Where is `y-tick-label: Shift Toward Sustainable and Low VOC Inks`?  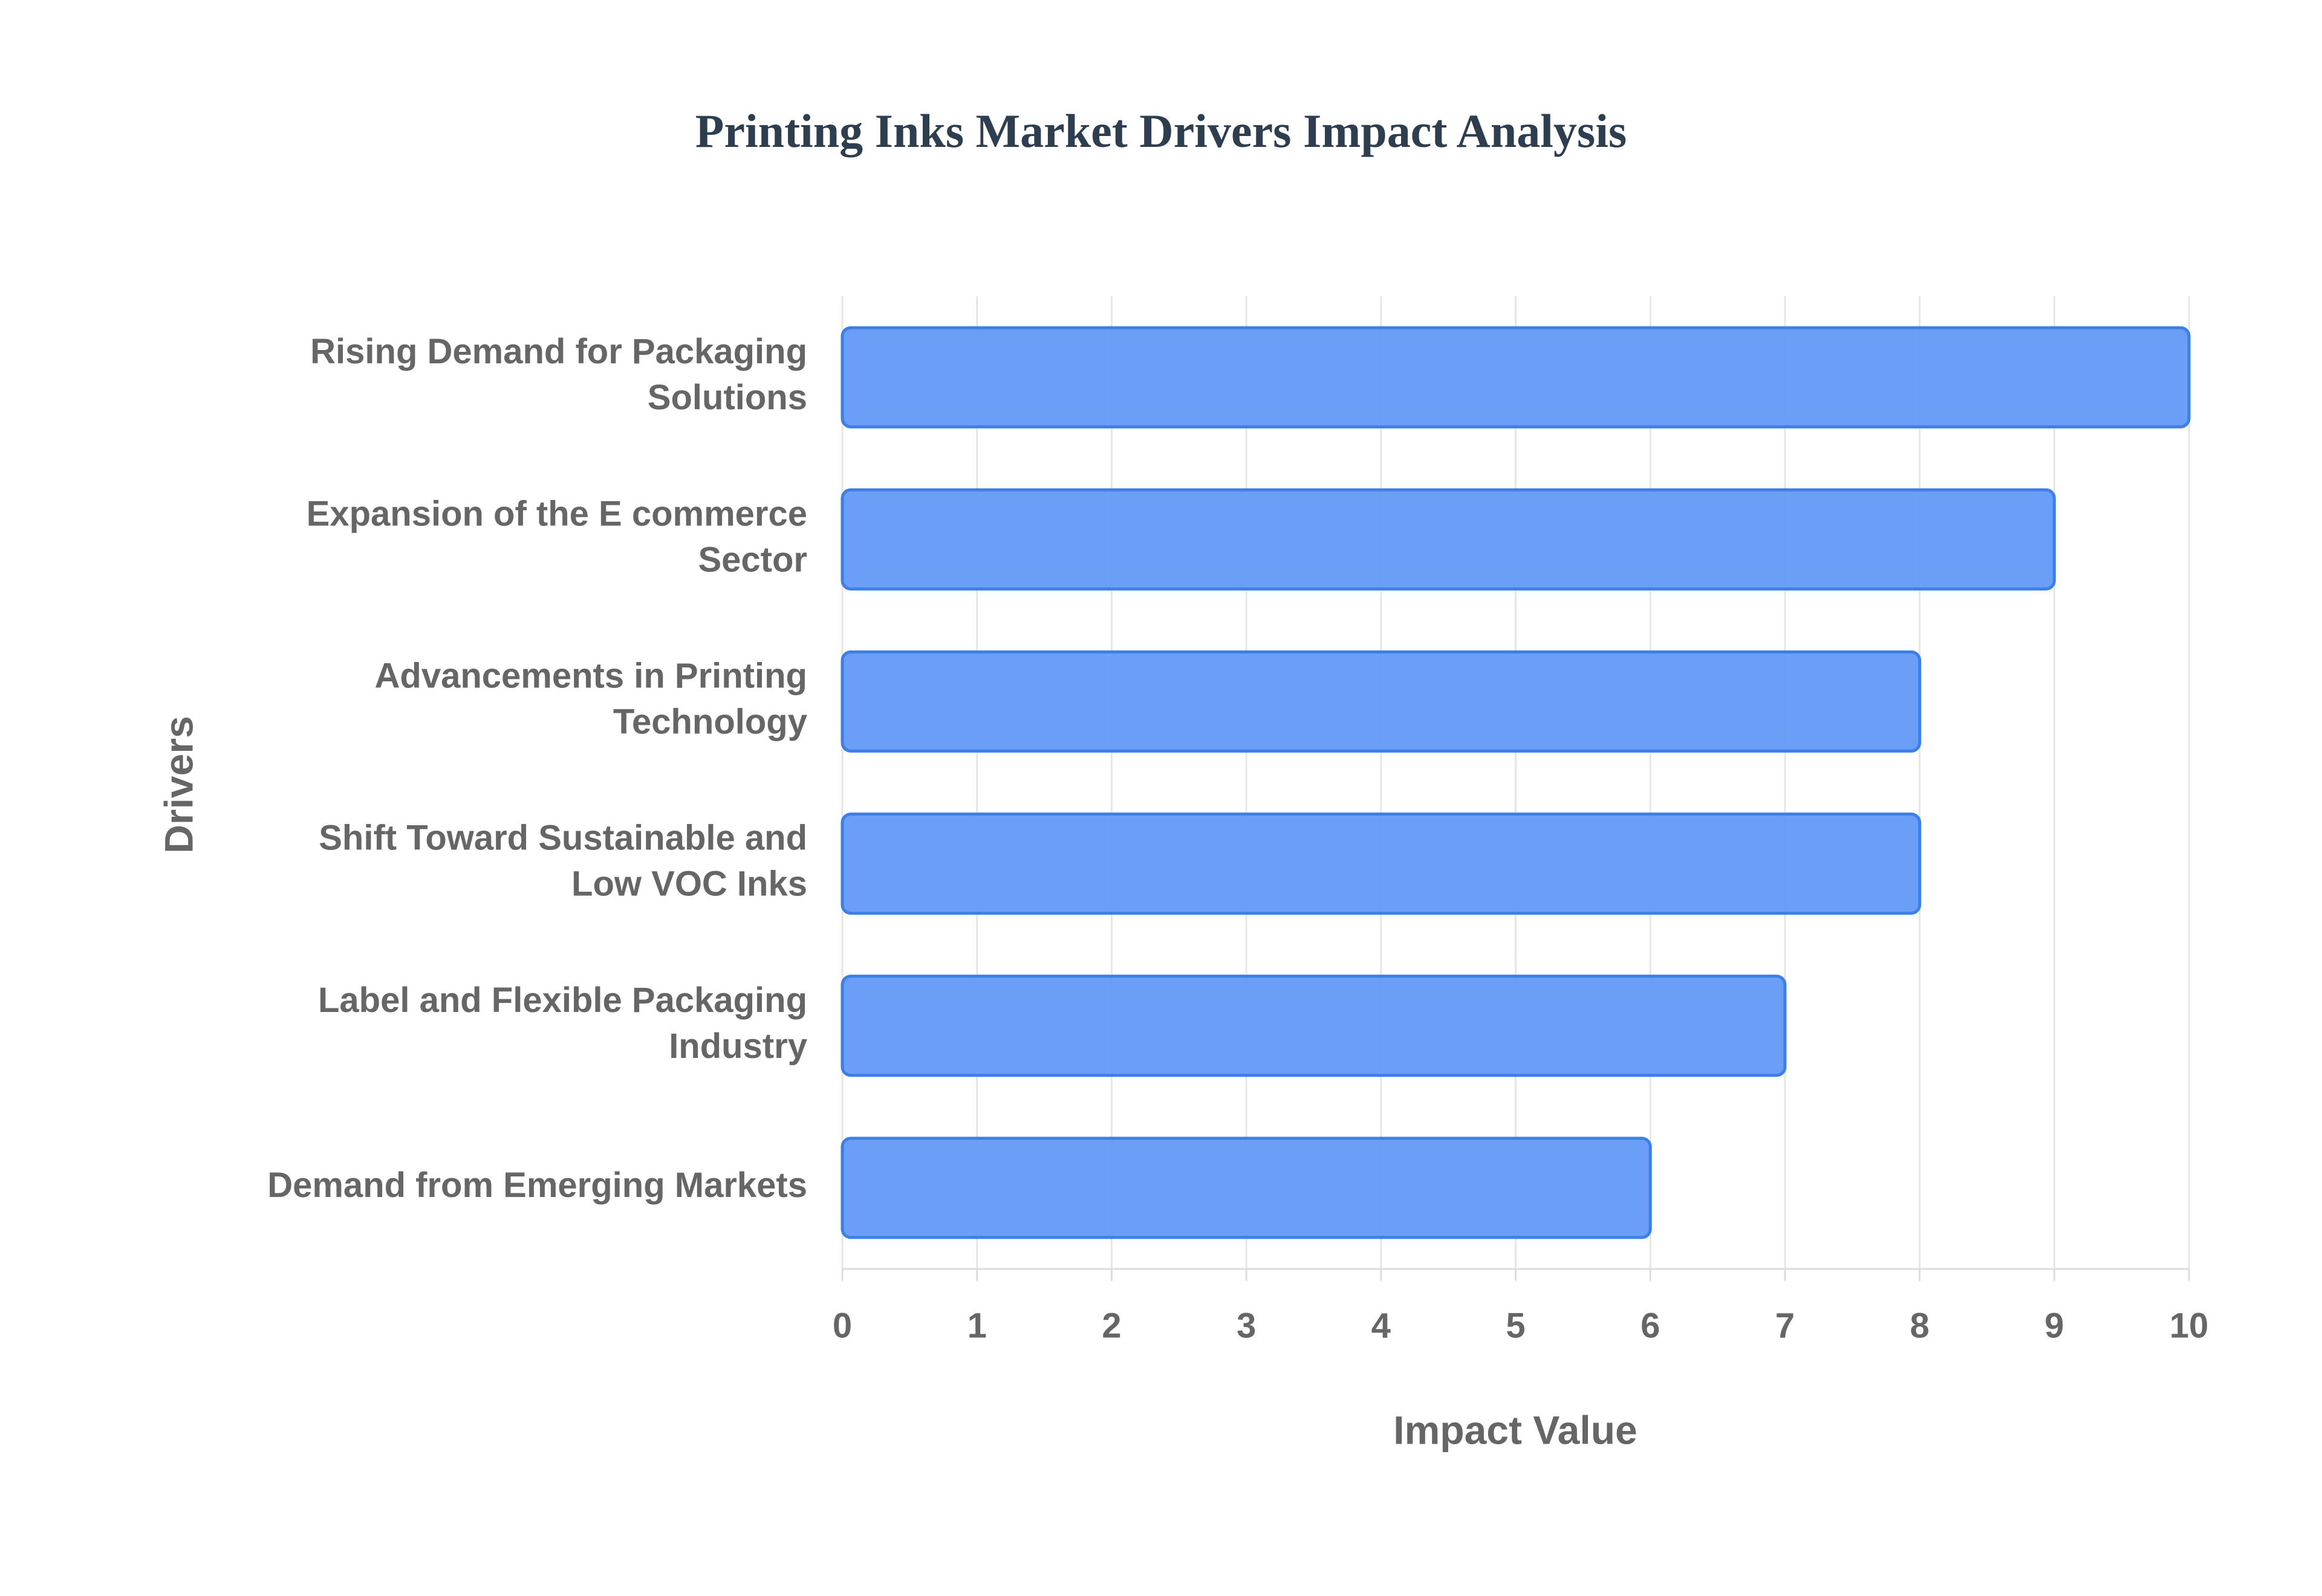
y-tick-label: Shift Toward Sustainable and Low VOC Inks is located at coordinates (563, 861).